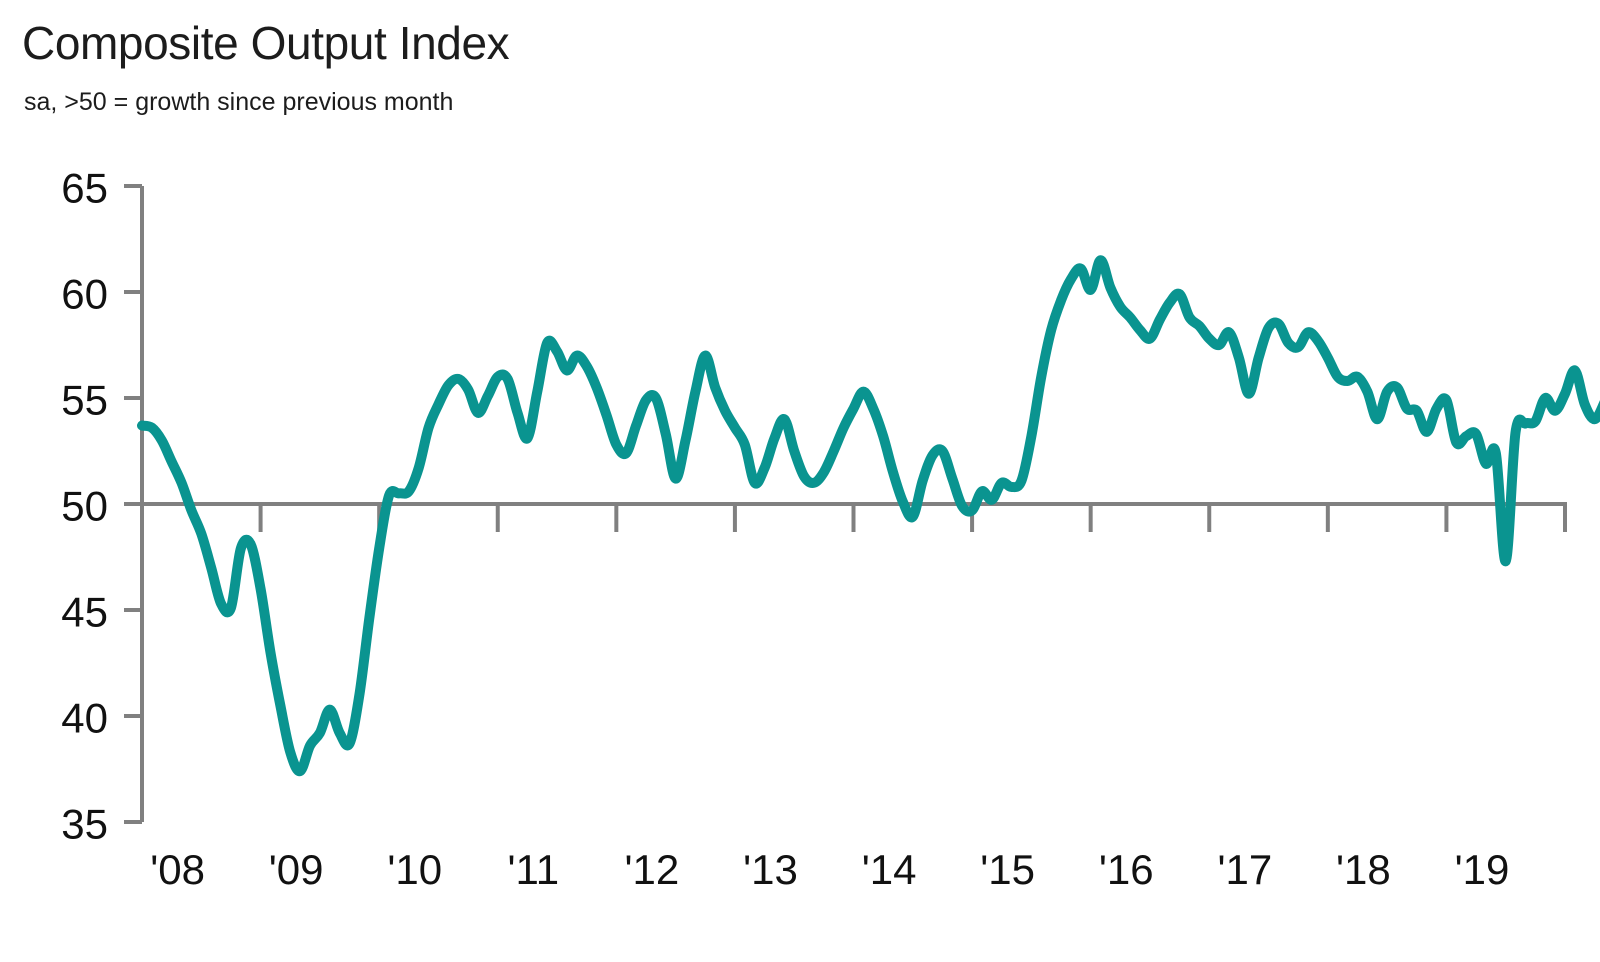 Image resolution: width=1600 pixels, height=962 pixels. What do you see at coordinates (84, 718) in the screenshot?
I see `y-tick-label: 40` at bounding box center [84, 718].